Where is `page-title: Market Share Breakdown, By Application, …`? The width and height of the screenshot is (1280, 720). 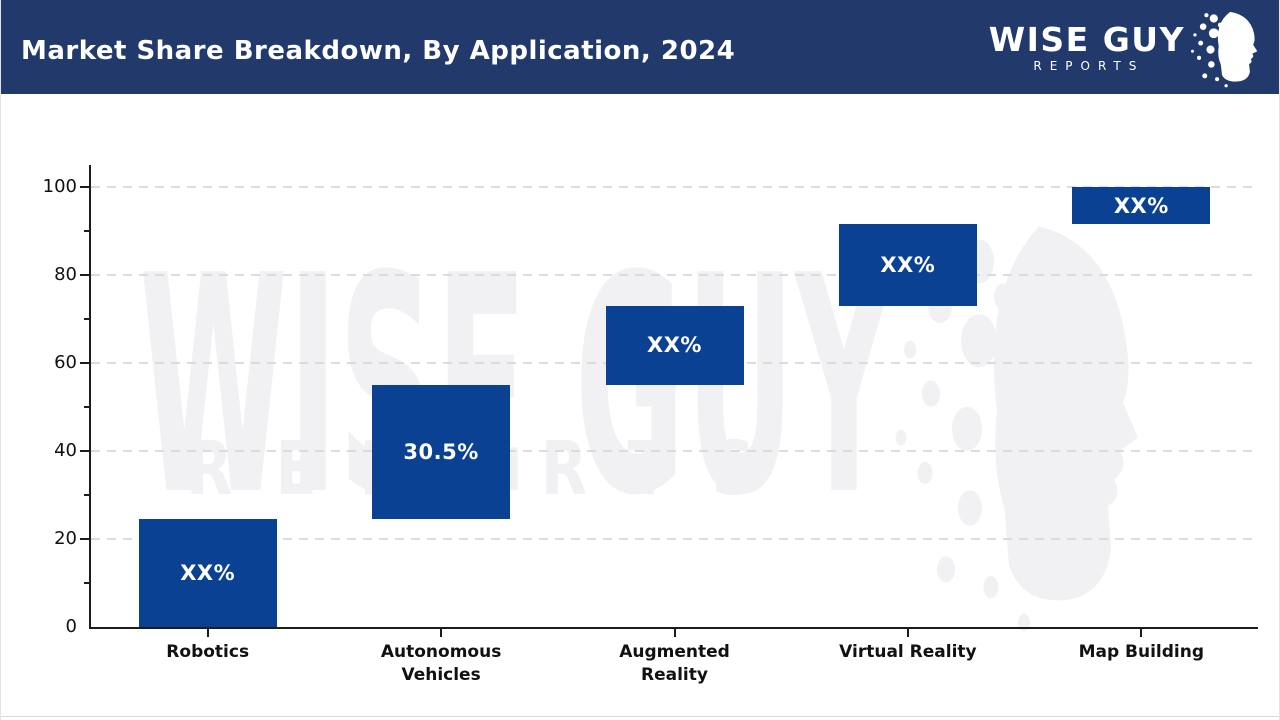
page-title: Market Share Breakdown, By Application, … is located at coordinates (378, 51).